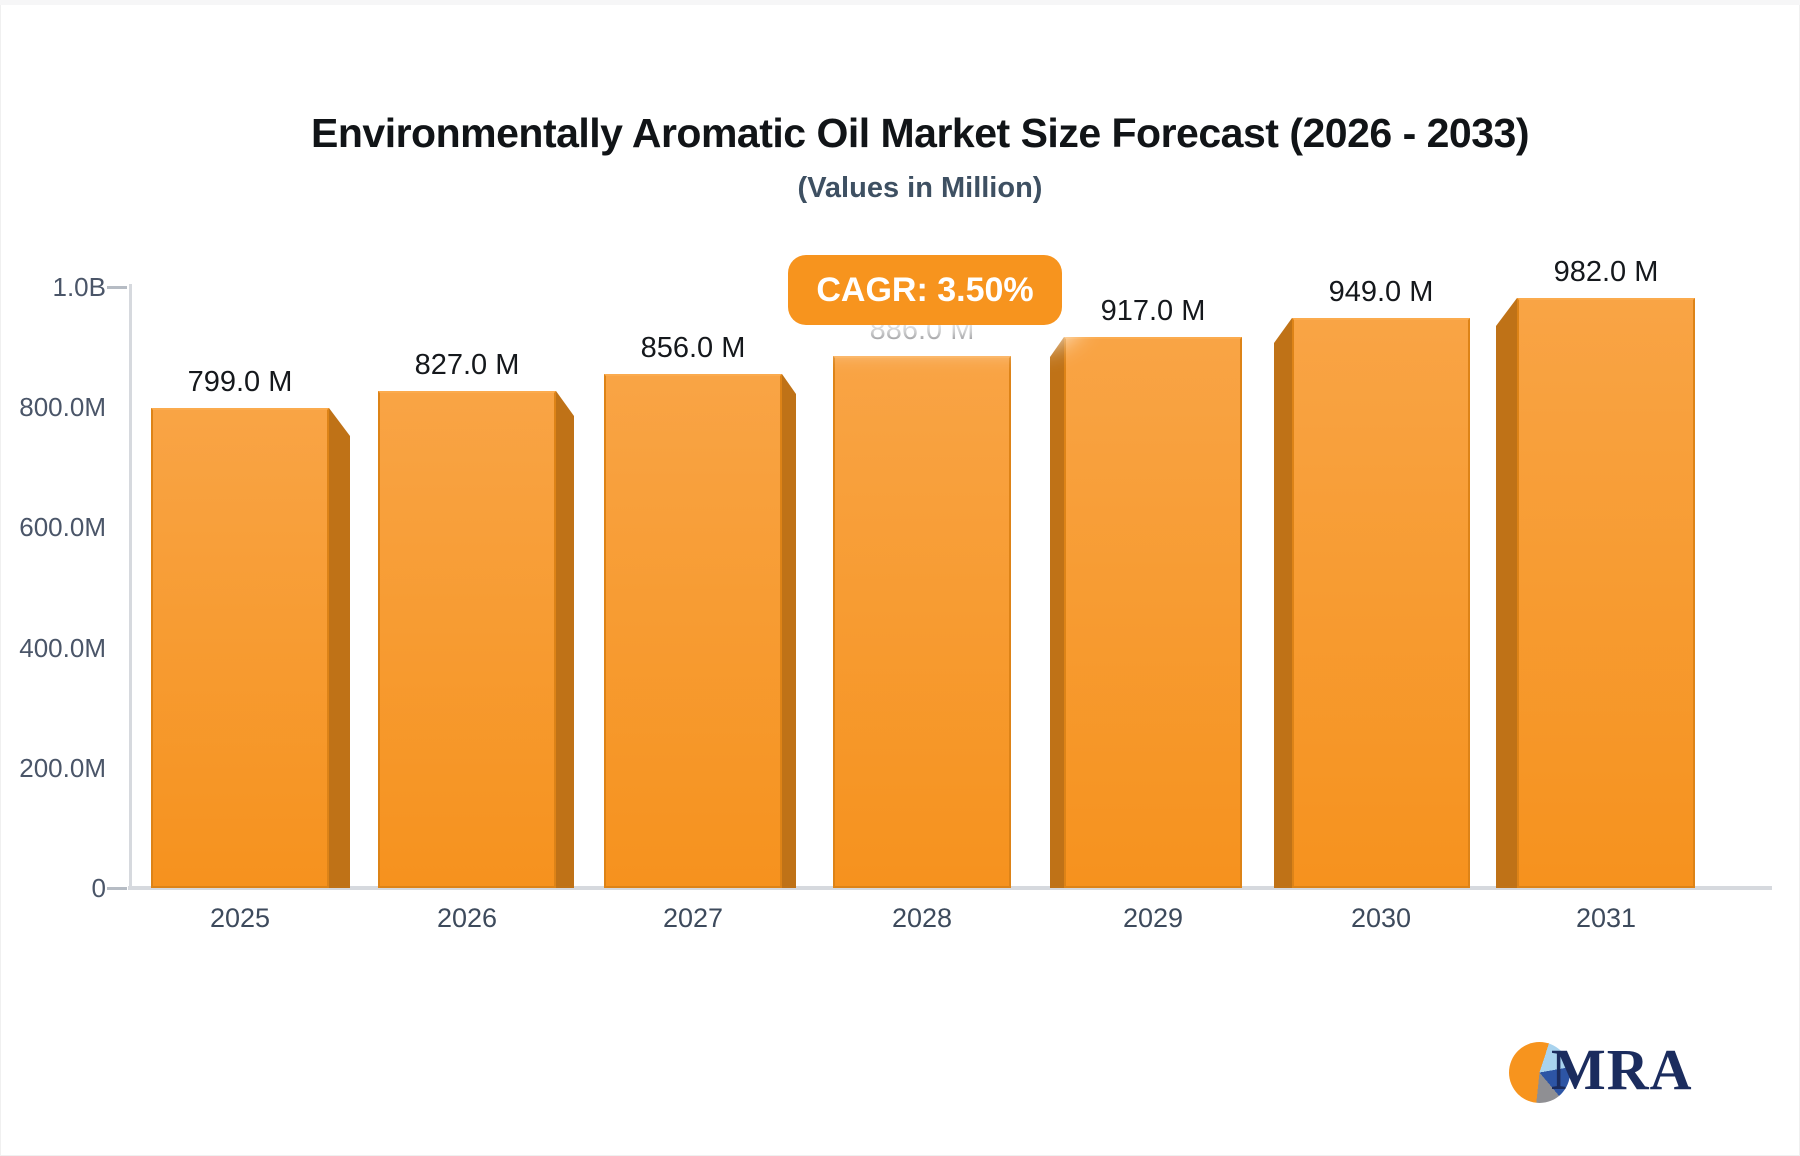 This screenshot has width=1800, height=1156. I want to click on cagr-badge-label: CAGR: 3.50%, so click(925, 289).